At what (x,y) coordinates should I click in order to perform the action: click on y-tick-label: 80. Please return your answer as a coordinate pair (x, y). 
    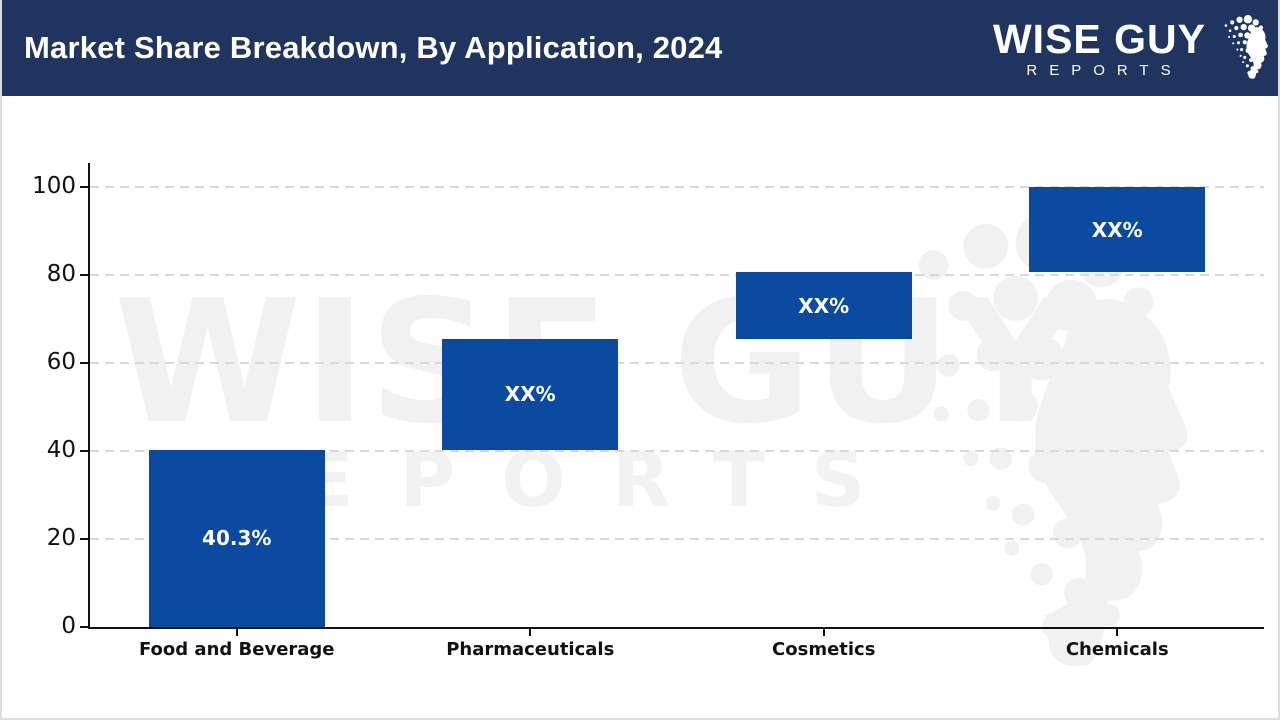
    Looking at the image, I should click on (61, 274).